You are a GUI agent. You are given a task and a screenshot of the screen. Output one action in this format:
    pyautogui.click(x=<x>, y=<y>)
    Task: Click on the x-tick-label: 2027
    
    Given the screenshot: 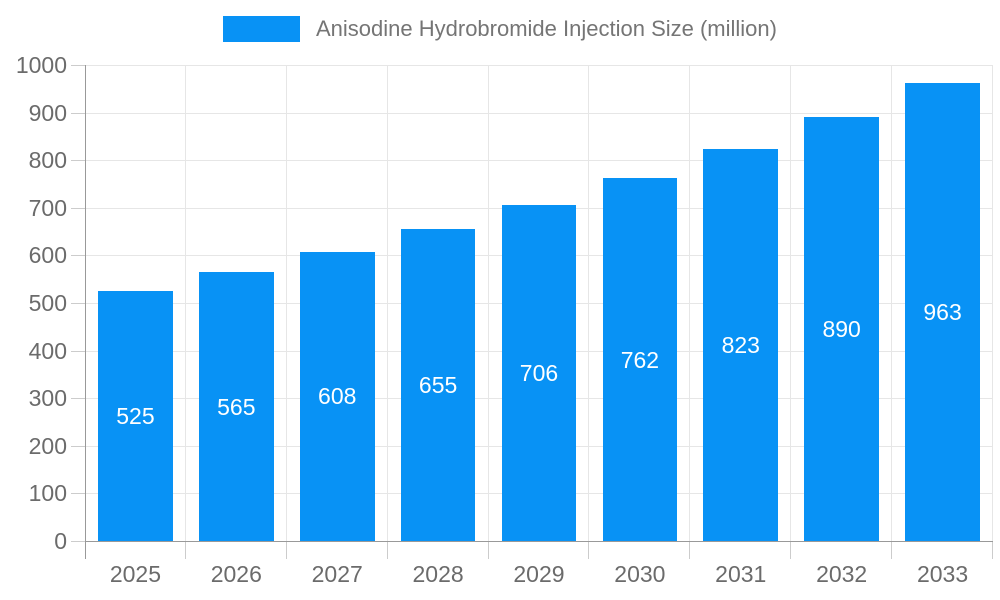 What is the action you would take?
    pyautogui.click(x=337, y=574)
    